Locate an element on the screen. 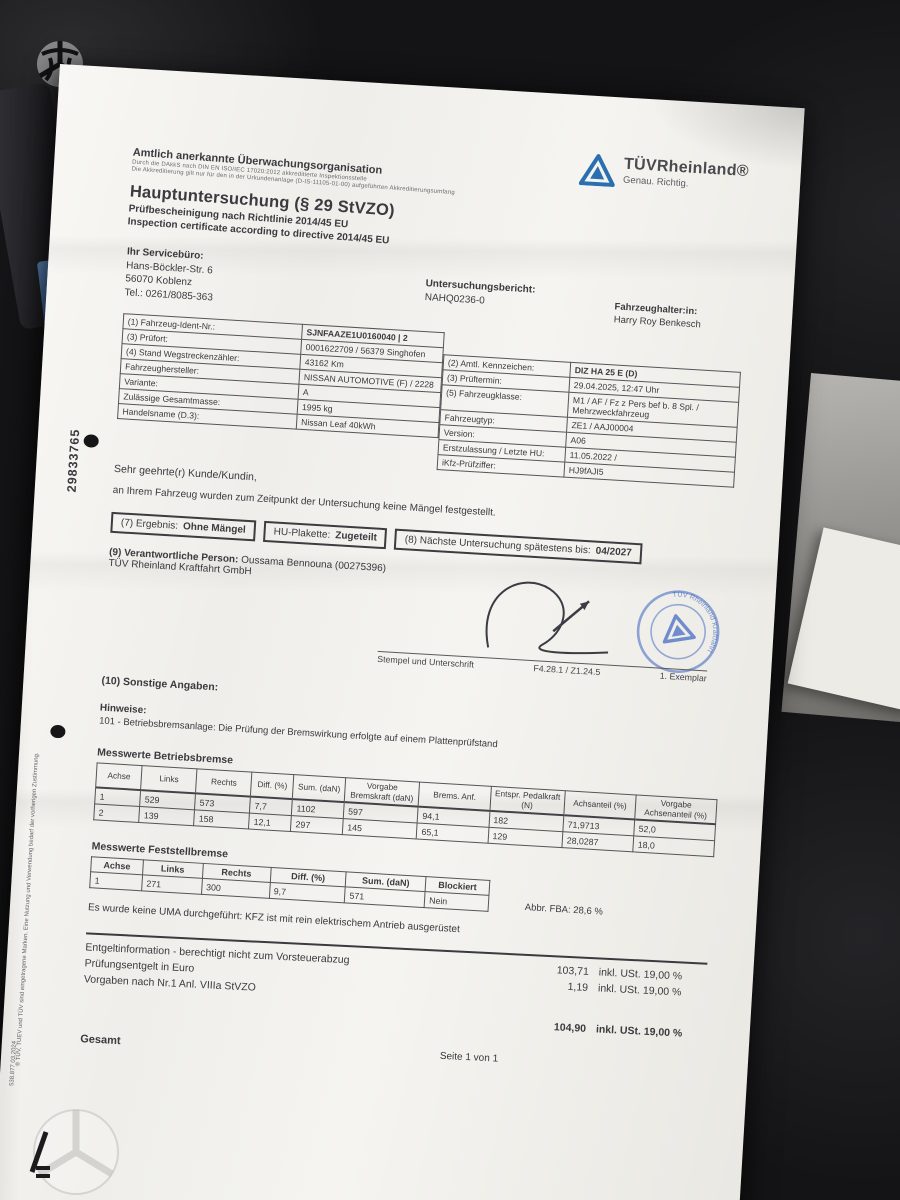 The height and width of the screenshot is (1200, 900). tuv-triangle-icon is located at coordinates (597, 172).